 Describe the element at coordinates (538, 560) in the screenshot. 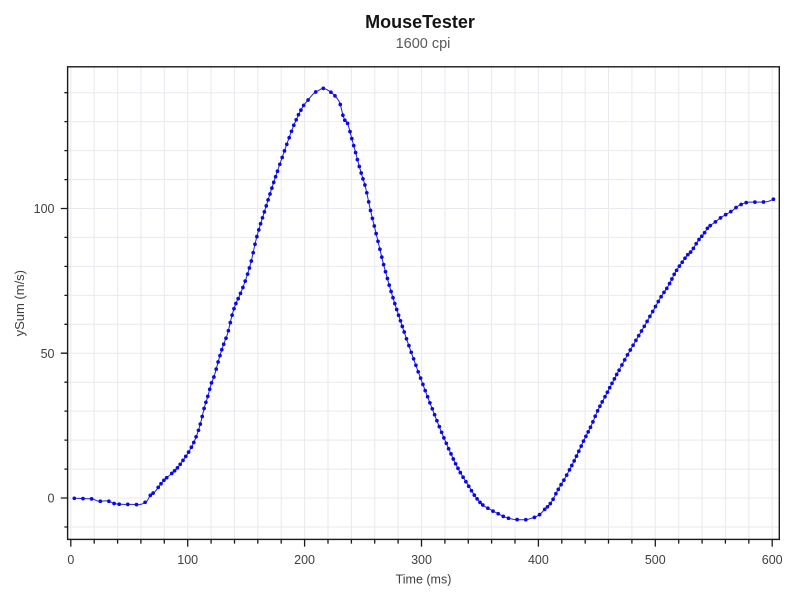

I see `svg-text: 400` at that location.